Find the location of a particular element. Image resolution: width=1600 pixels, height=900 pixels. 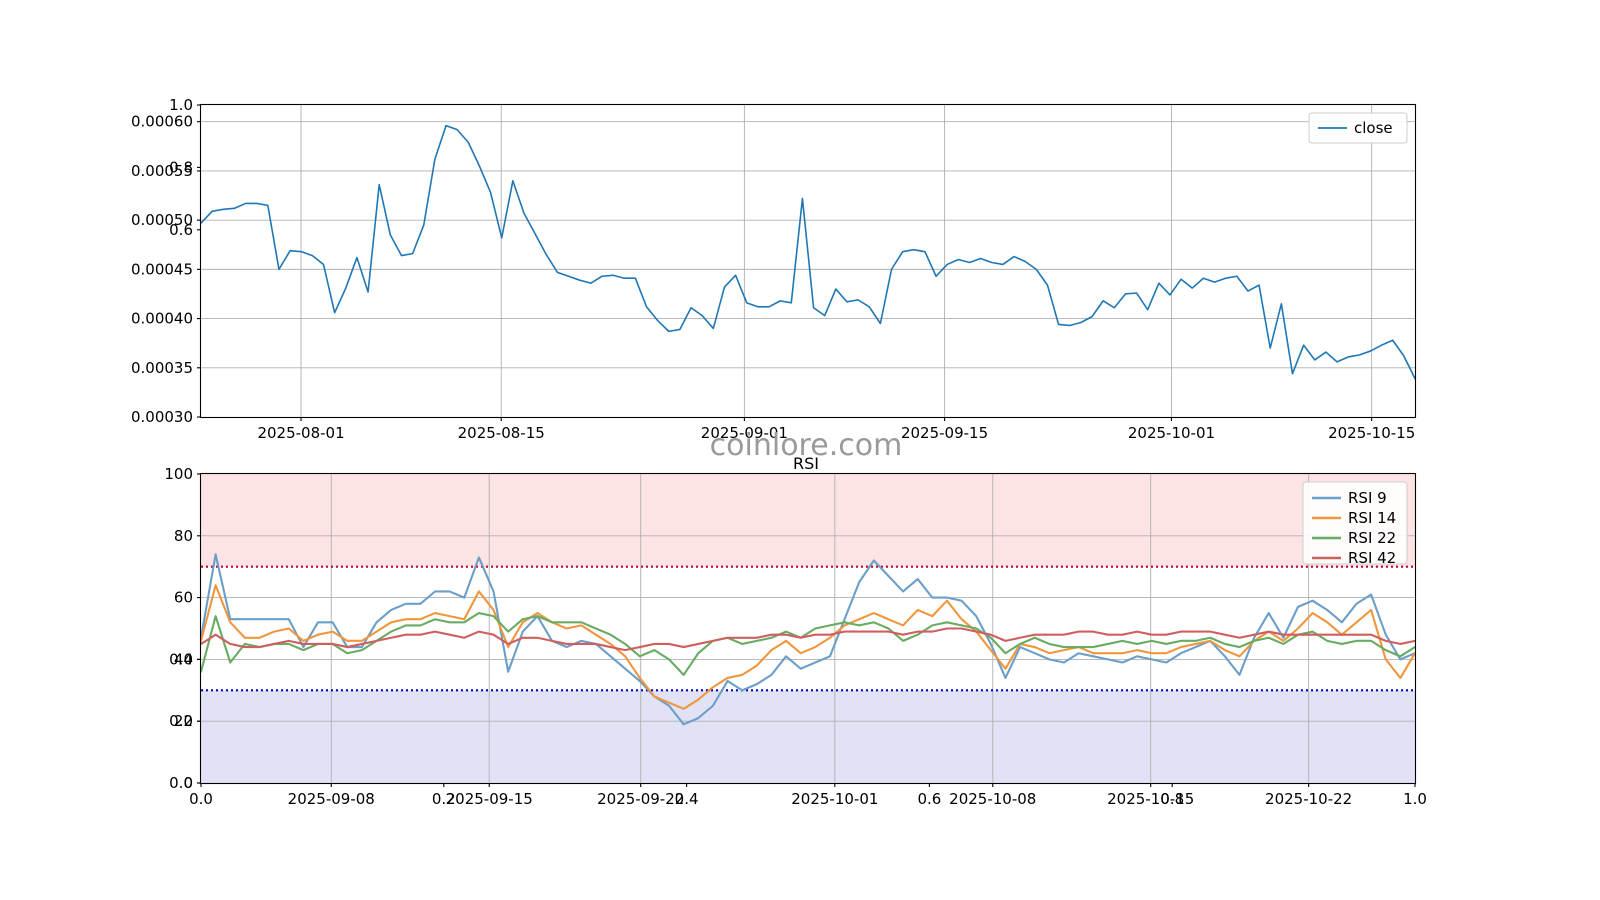

rsi-oversold-band is located at coordinates (808, 736).